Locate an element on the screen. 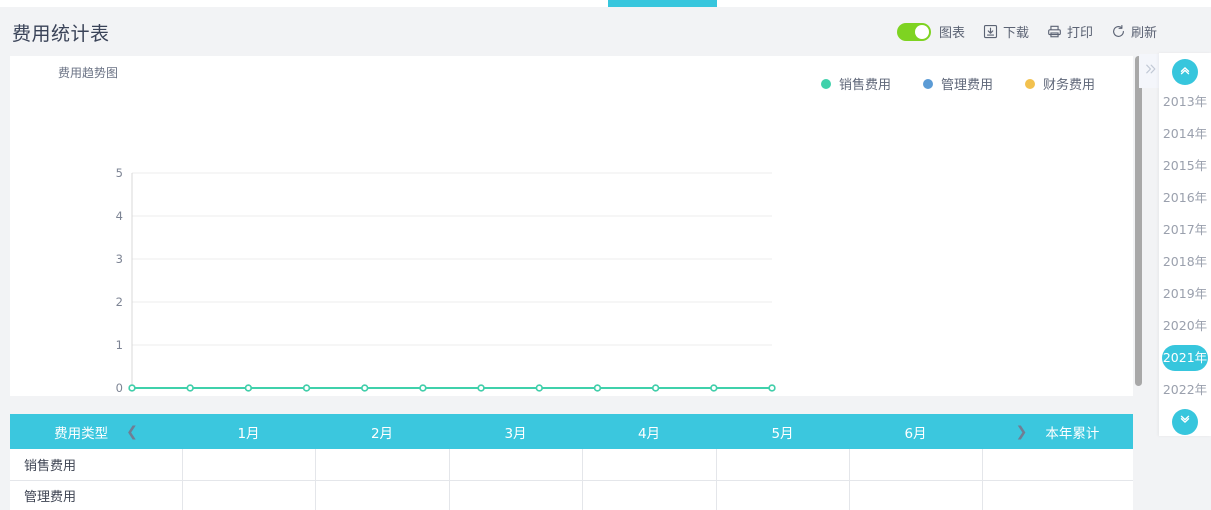 This screenshot has height=510, width=1211. active-tab-indicator is located at coordinates (662, 3).